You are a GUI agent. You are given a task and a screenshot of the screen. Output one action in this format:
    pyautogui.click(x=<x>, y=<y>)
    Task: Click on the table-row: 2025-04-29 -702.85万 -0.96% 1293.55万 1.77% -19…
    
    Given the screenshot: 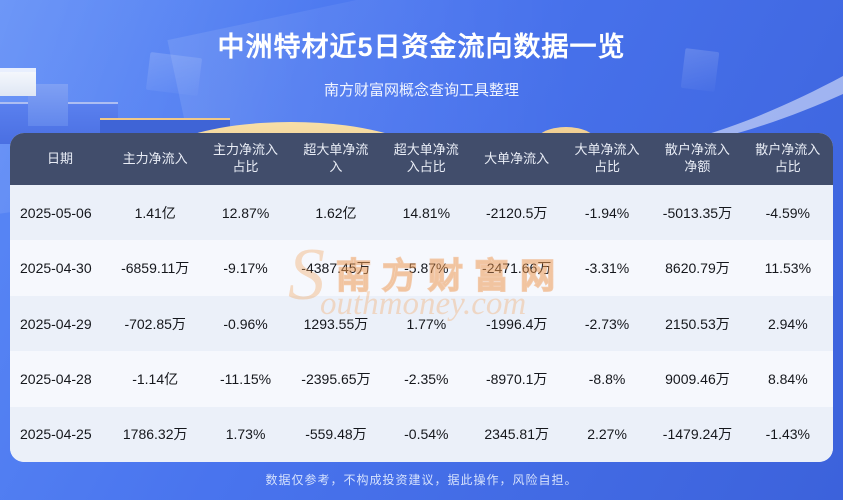 What is the action you would take?
    pyautogui.click(x=421, y=323)
    